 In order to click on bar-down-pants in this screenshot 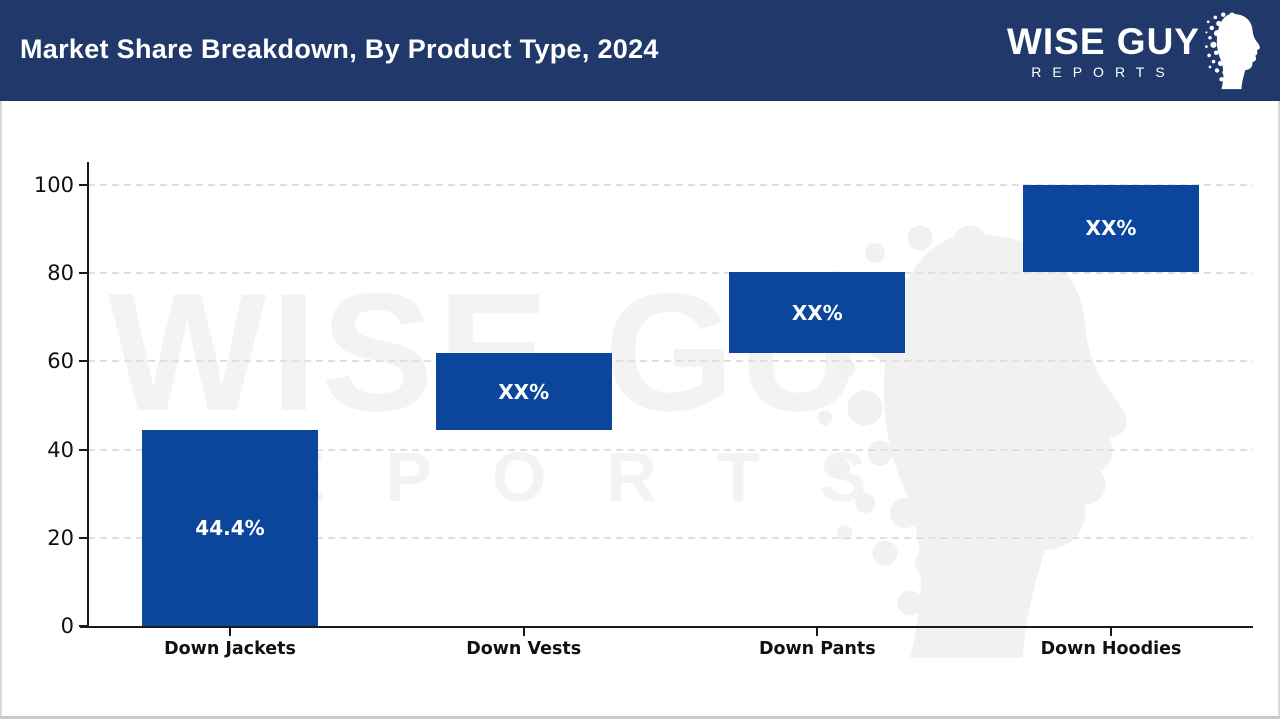, I will do `click(817, 312)`.